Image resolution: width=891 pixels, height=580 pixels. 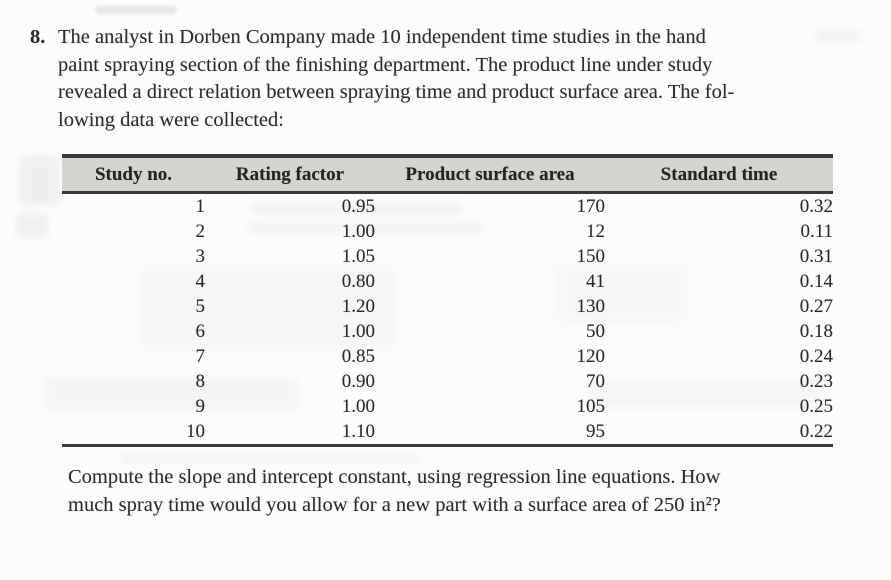 I want to click on cell-study-no: 5, so click(x=200, y=306).